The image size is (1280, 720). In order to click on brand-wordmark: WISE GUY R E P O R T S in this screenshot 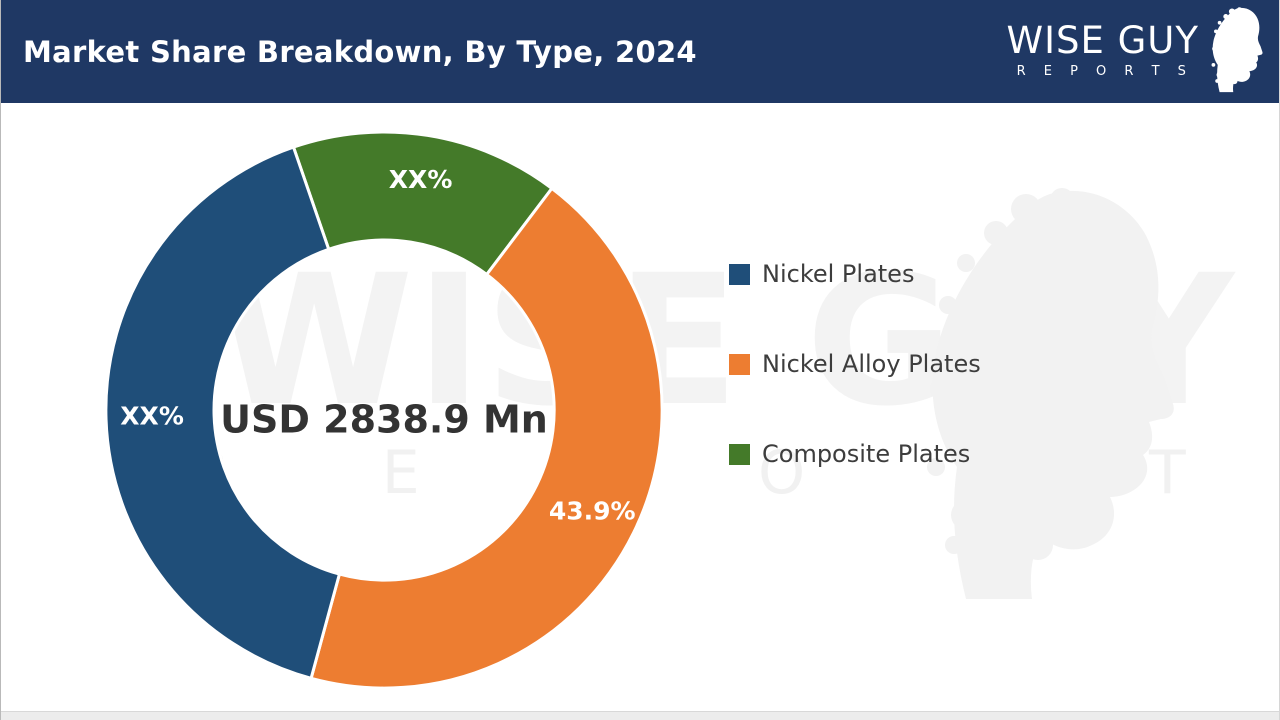, I will do `click(1102, 49)`.